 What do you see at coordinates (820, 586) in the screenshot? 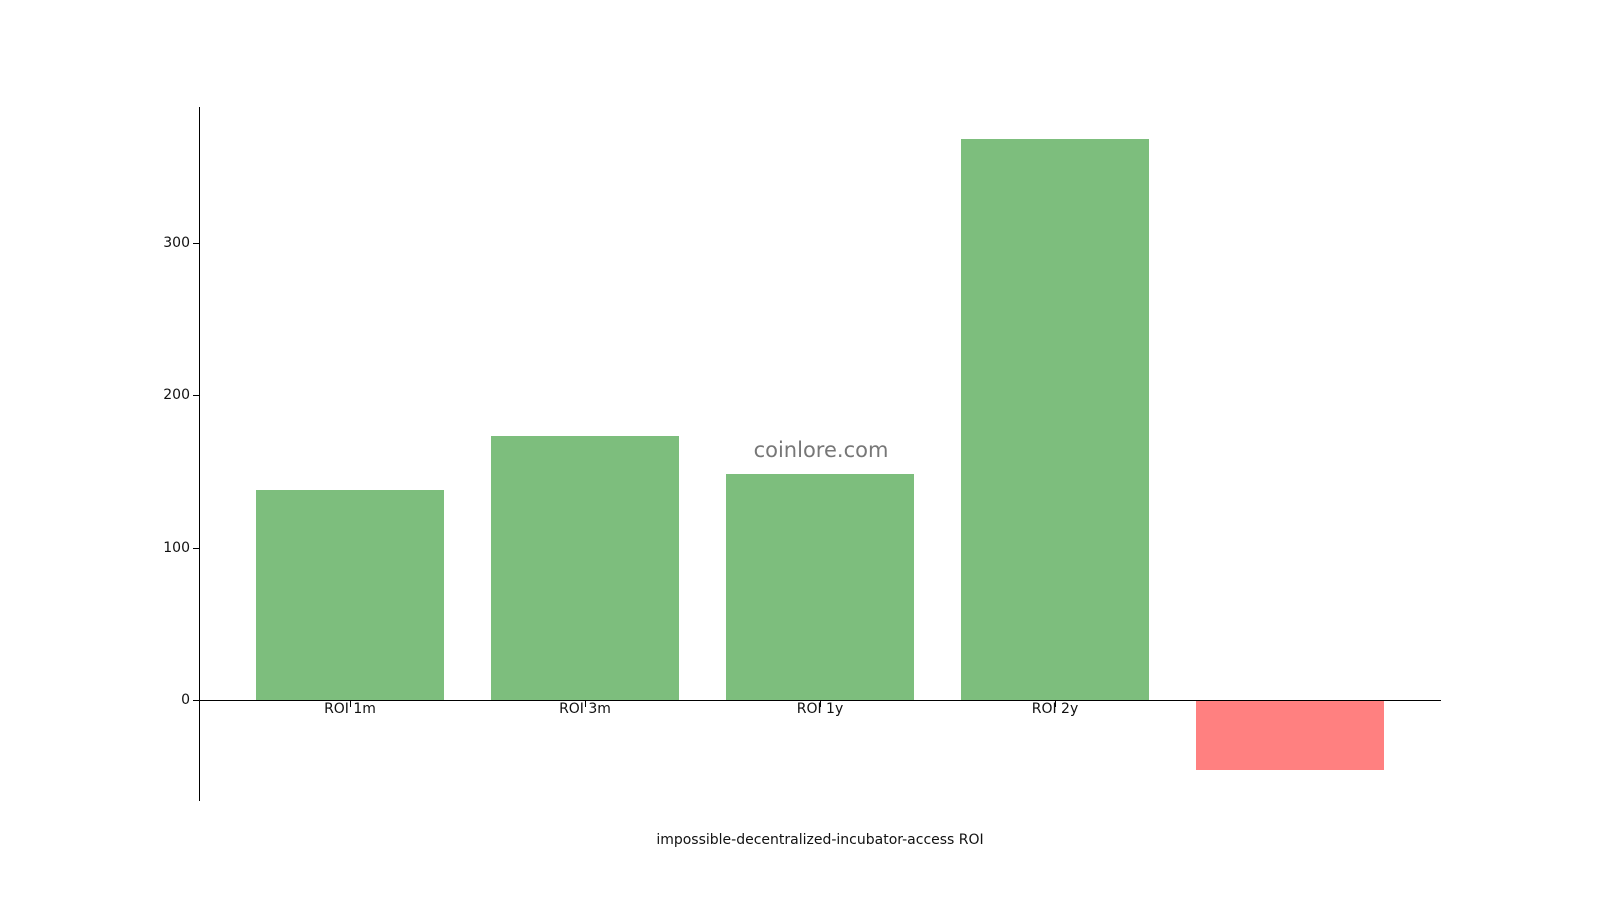
I see `bar-roi-1y` at bounding box center [820, 586].